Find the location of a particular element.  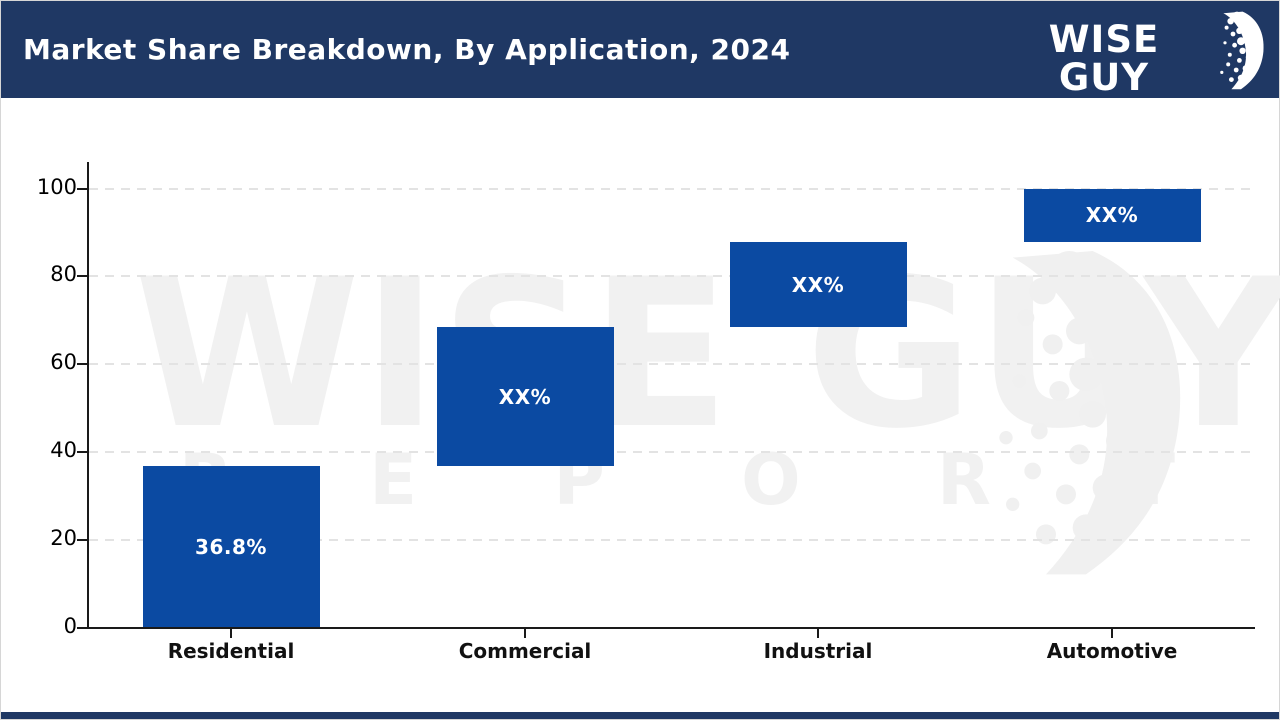

y-tick-label-40: 40 is located at coordinates (63, 450).